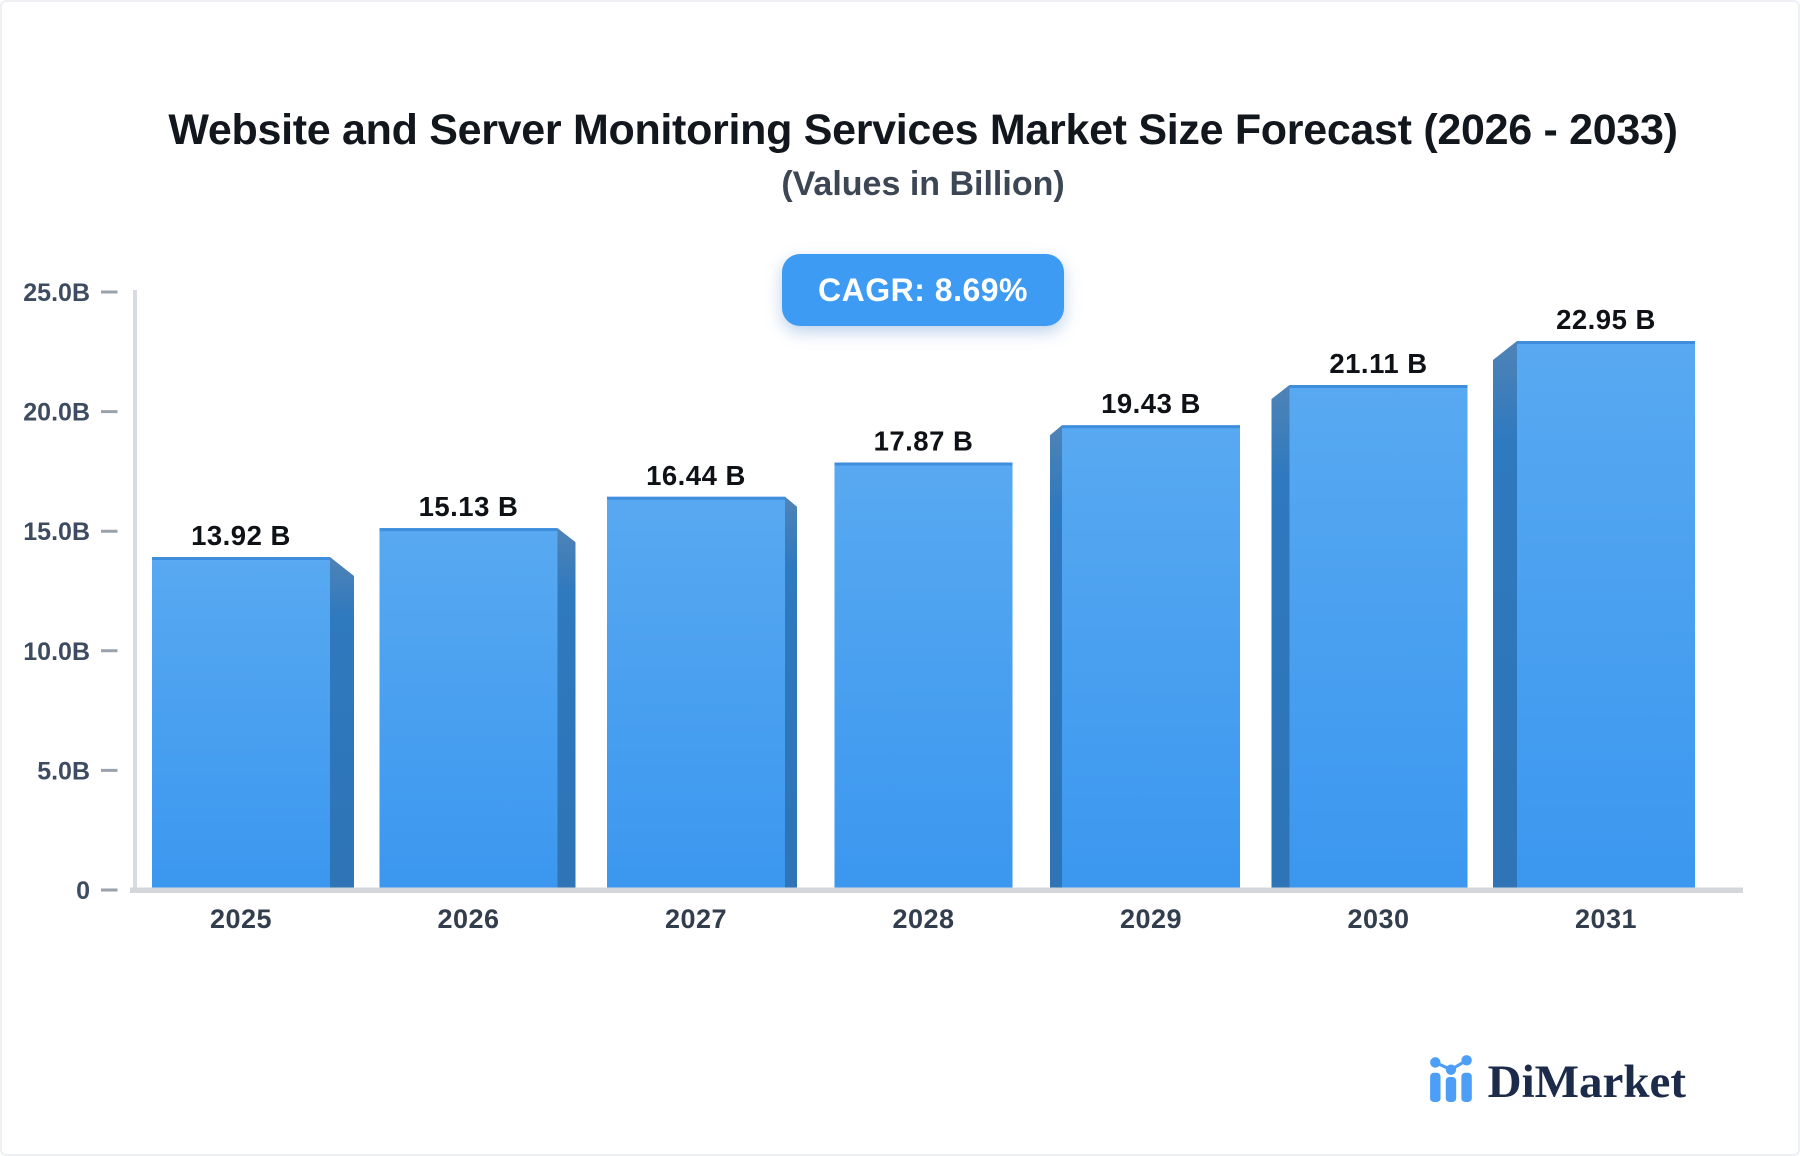  What do you see at coordinates (56, 413) in the screenshot?
I see `y-axis-tick-label: 20.0B` at bounding box center [56, 413].